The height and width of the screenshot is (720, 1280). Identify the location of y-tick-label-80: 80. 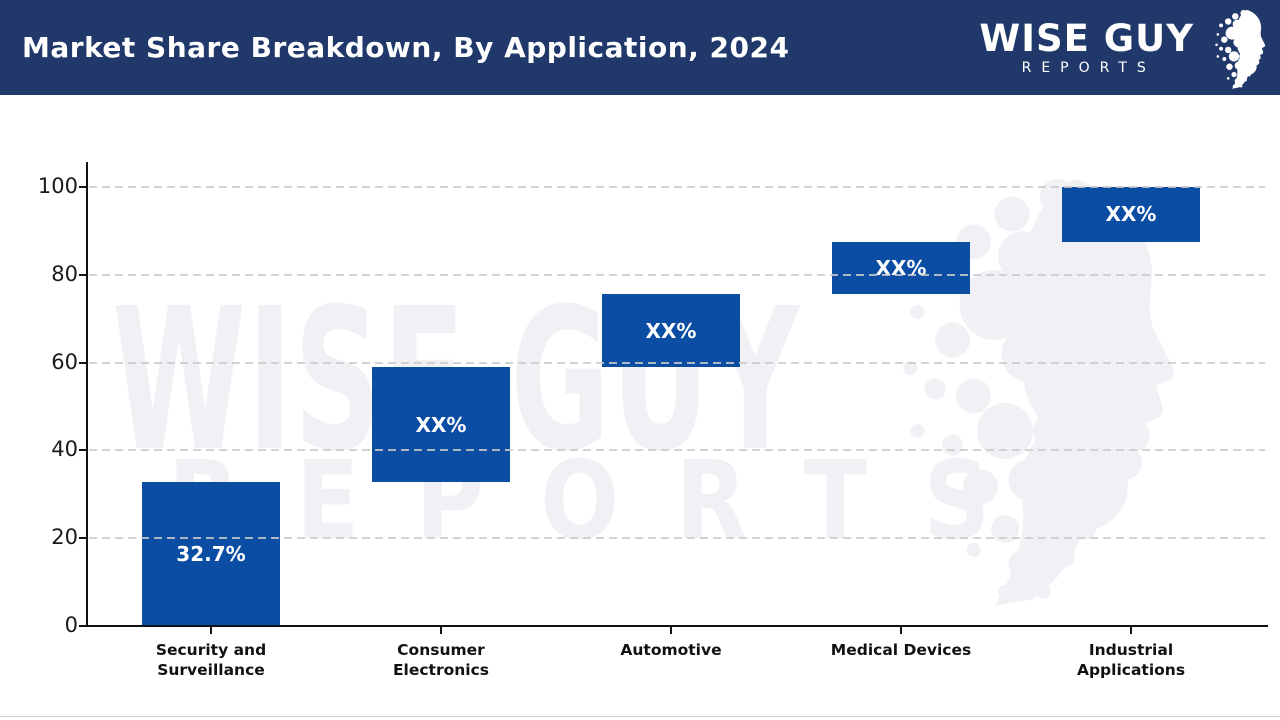
(64, 273).